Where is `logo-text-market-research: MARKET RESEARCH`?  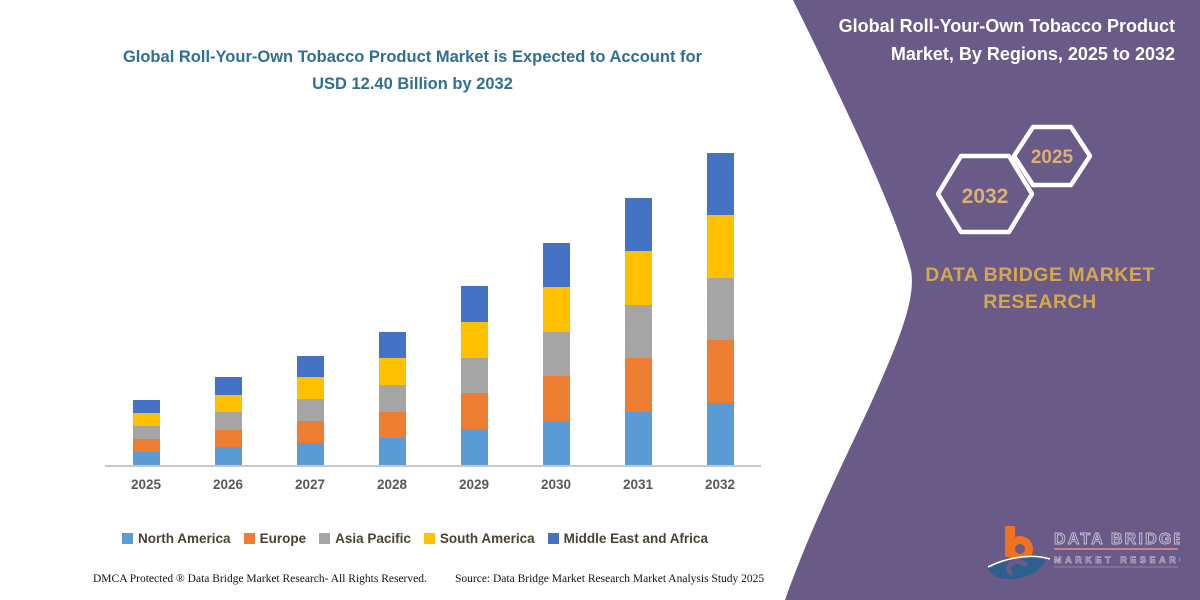
logo-text-market-research: MARKET RESEARCH is located at coordinates (1117, 560).